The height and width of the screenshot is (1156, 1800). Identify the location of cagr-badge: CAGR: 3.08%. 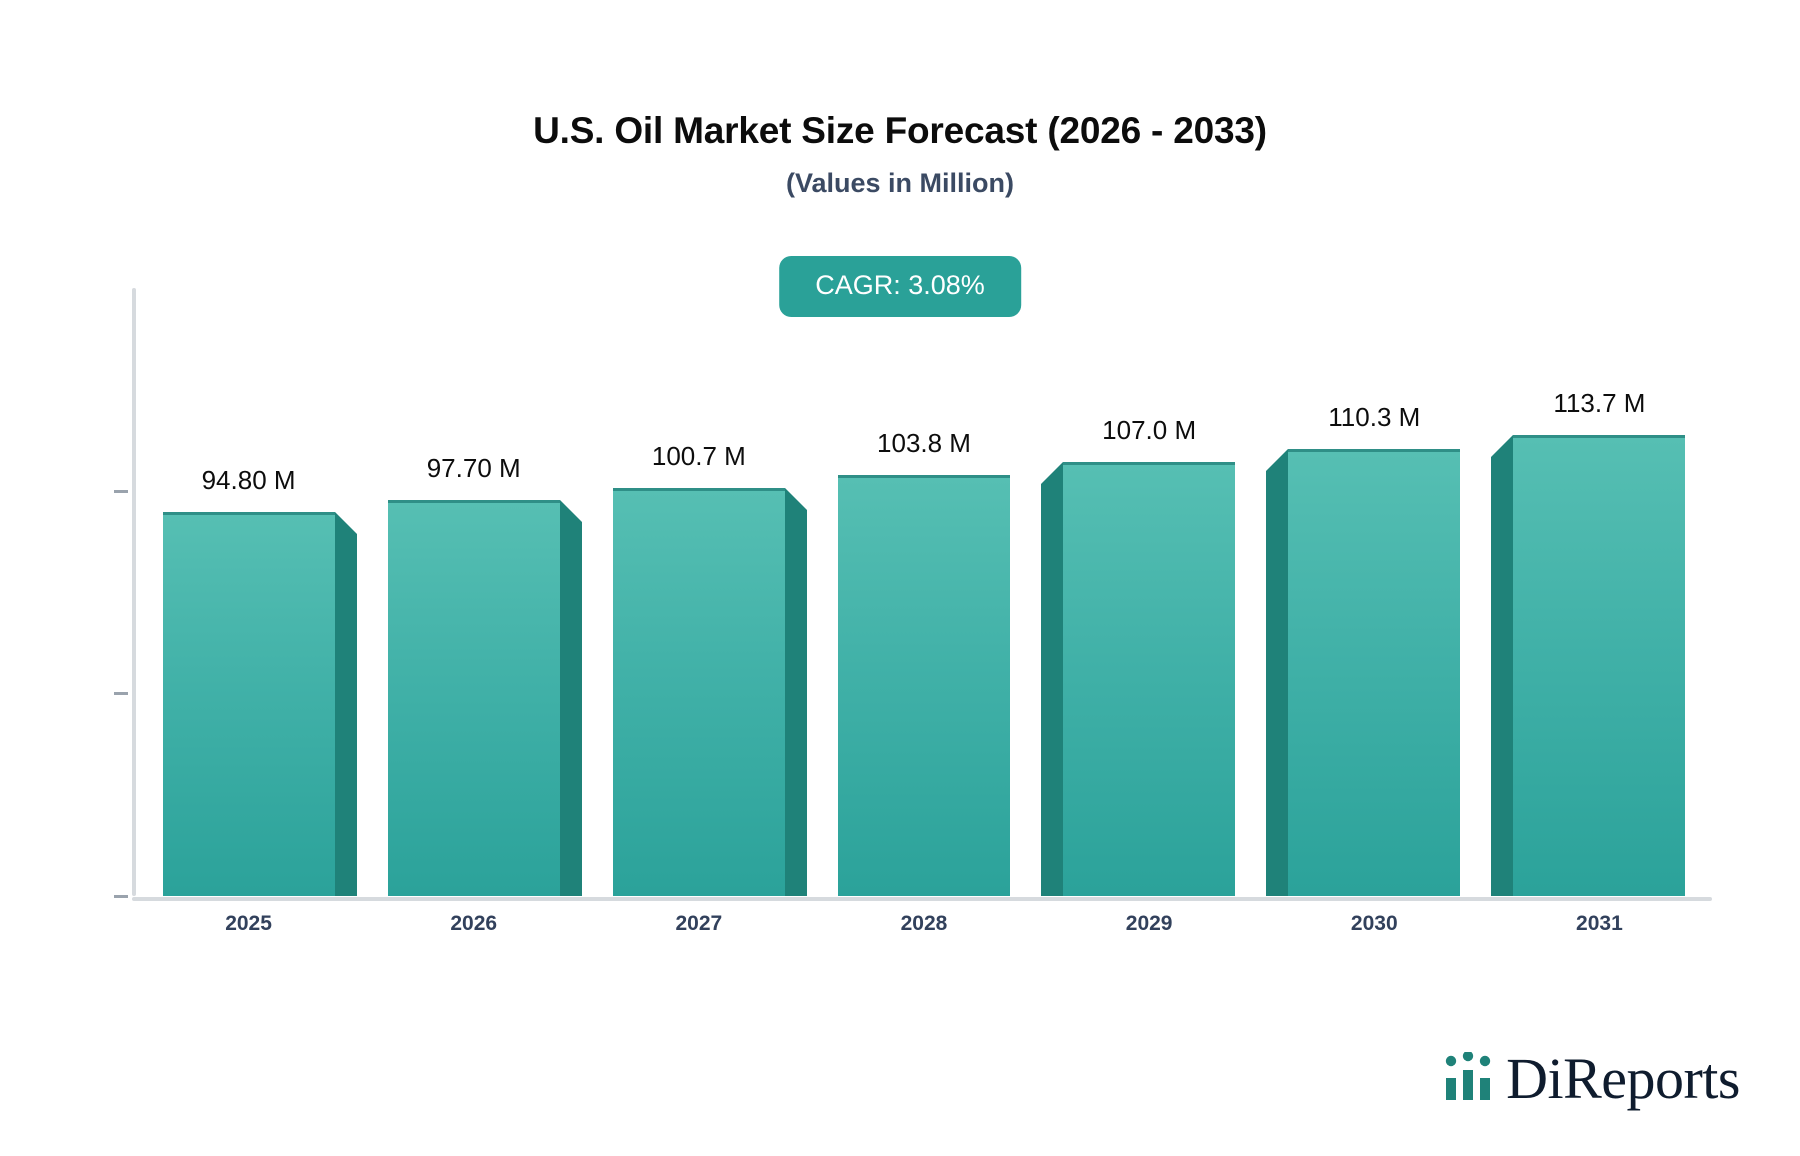
(900, 286).